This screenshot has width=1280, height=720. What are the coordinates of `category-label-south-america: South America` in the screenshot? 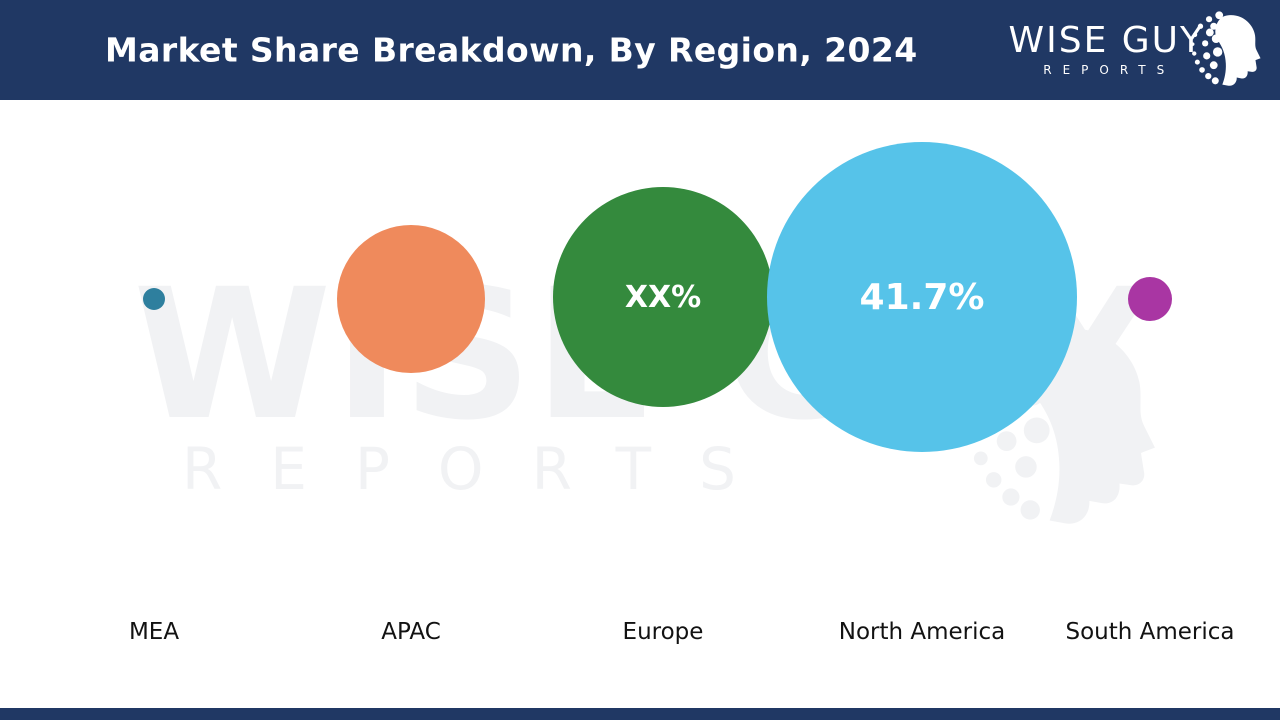 It's located at (1150, 632).